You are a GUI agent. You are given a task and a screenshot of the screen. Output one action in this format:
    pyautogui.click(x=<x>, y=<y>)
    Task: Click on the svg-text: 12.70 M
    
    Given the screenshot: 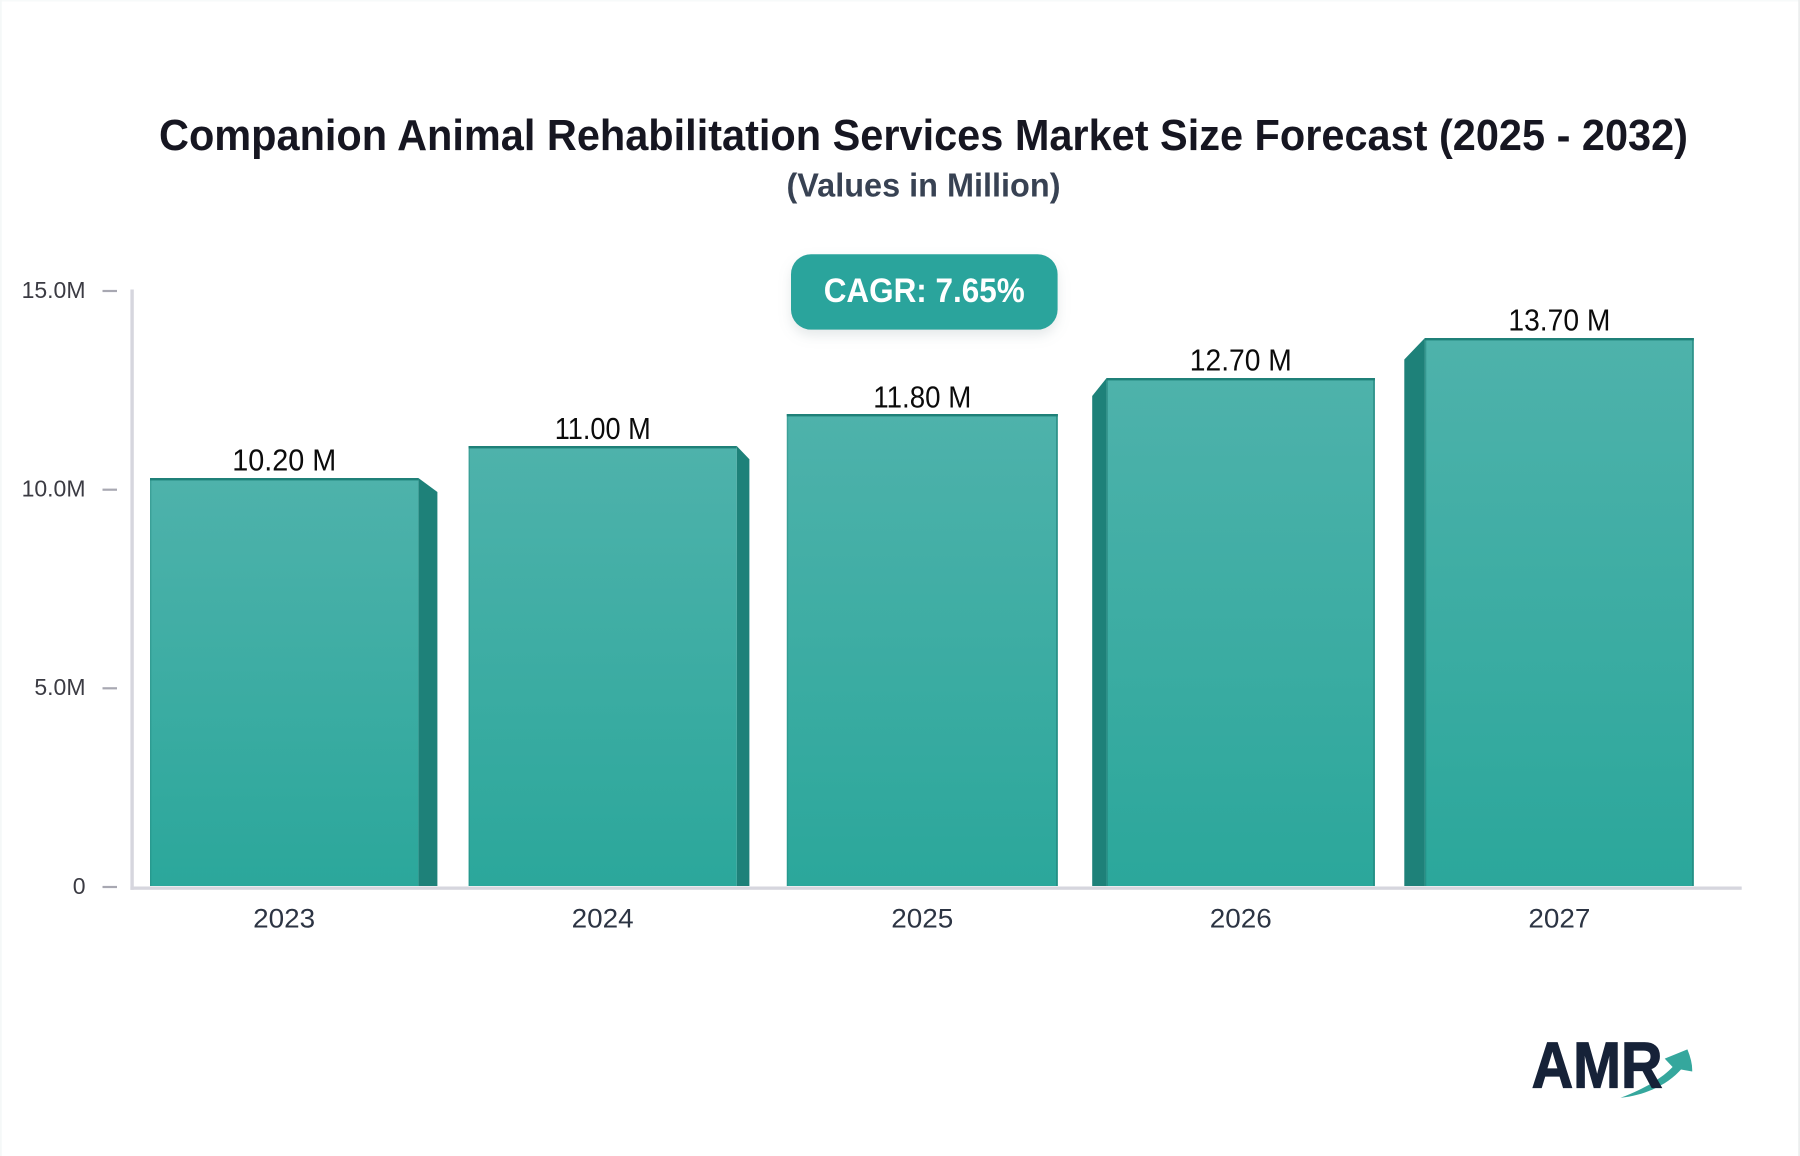 What is the action you would take?
    pyautogui.click(x=1241, y=360)
    